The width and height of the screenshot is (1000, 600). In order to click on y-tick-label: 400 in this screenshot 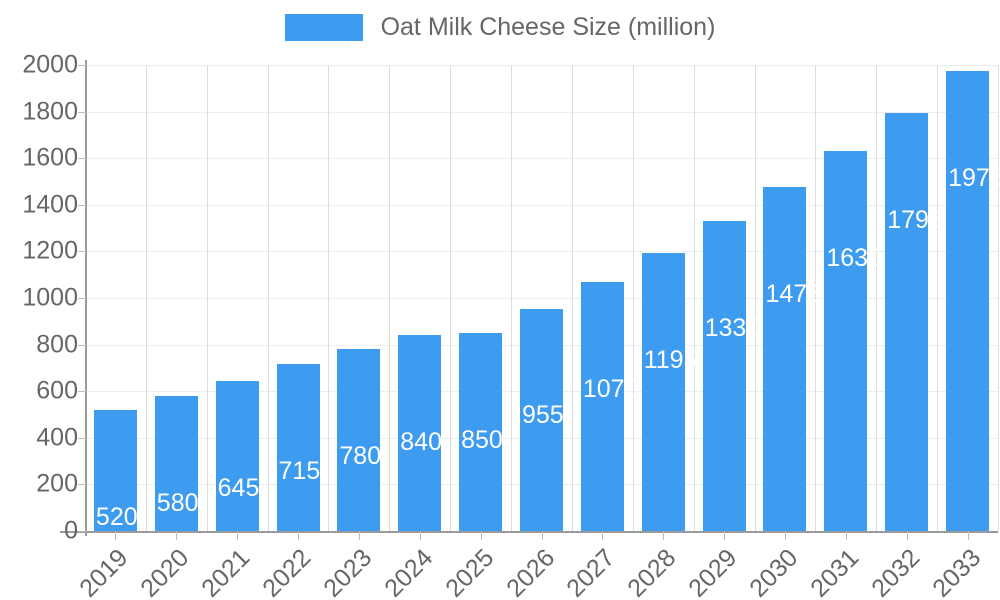, I will do `click(57, 437)`.